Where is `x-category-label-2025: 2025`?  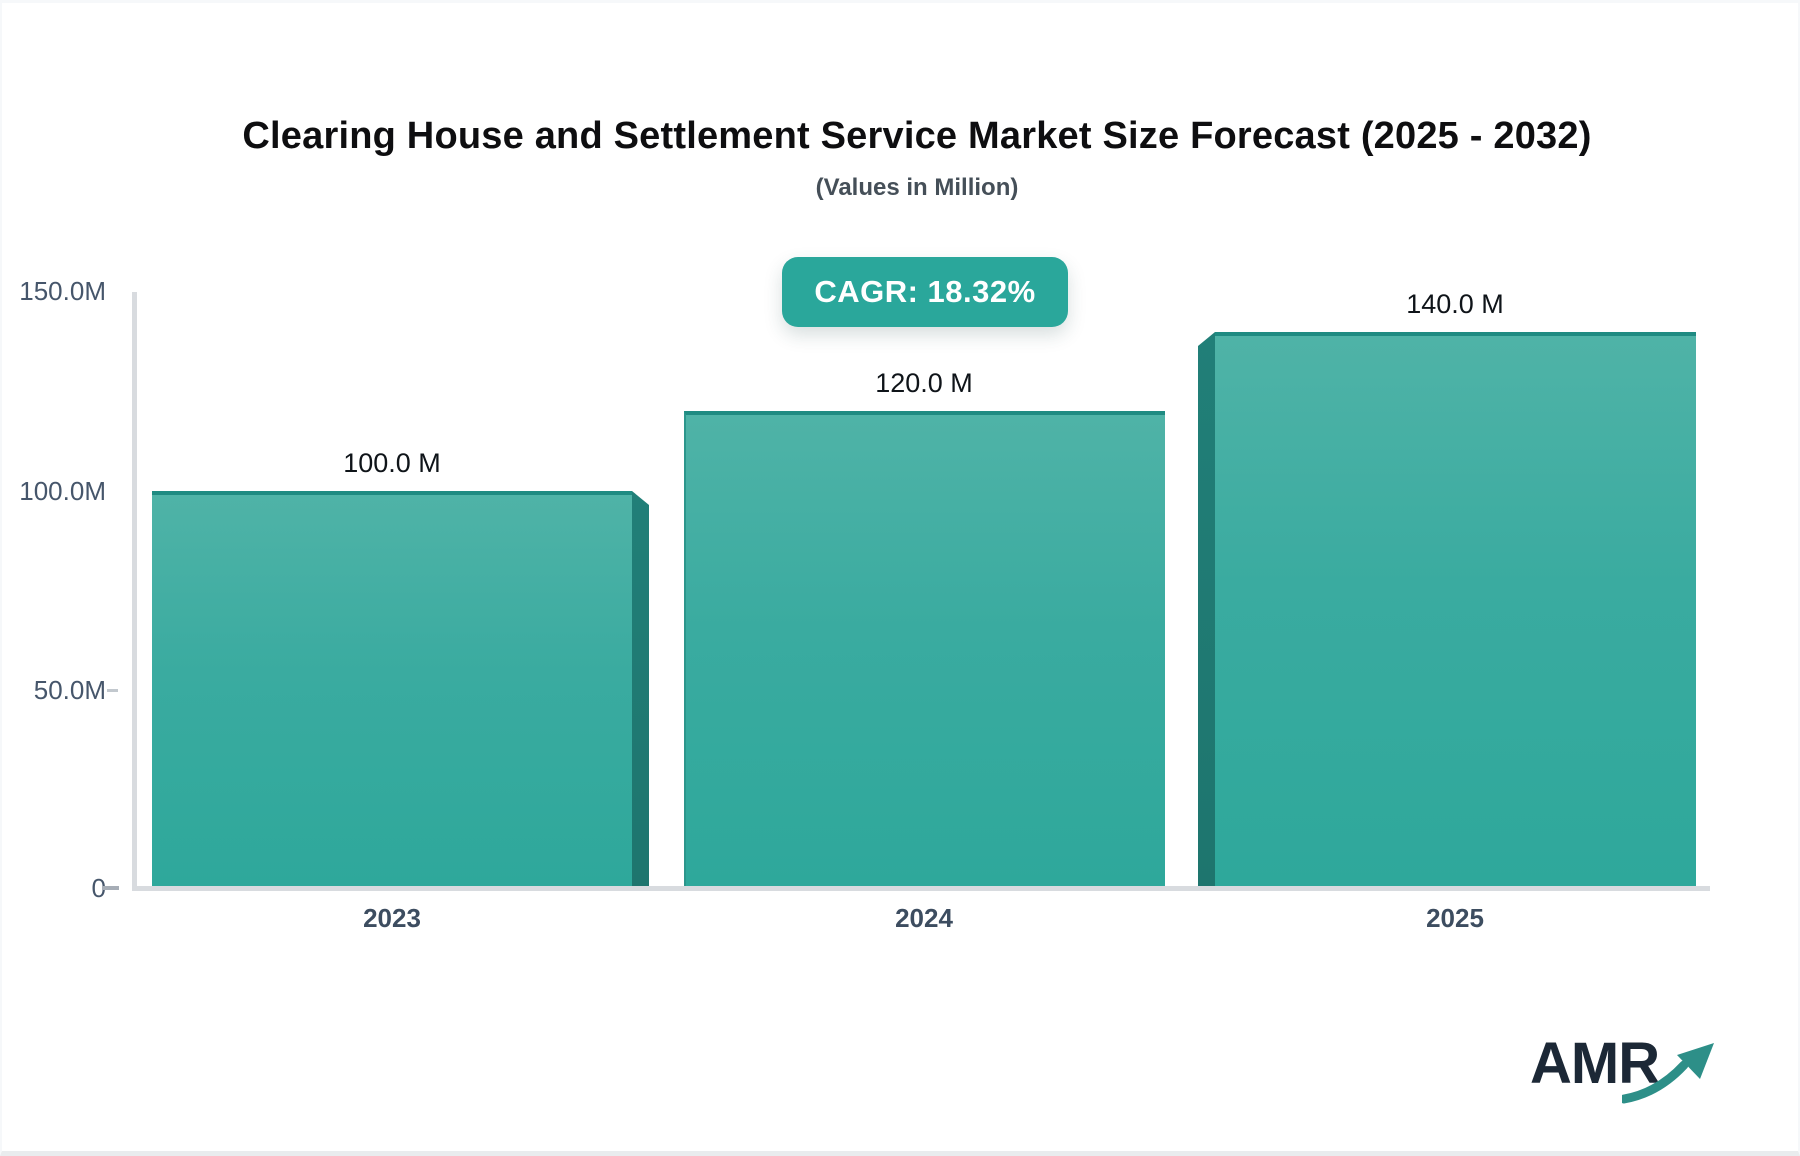
x-category-label-2025: 2025 is located at coordinates (1455, 918).